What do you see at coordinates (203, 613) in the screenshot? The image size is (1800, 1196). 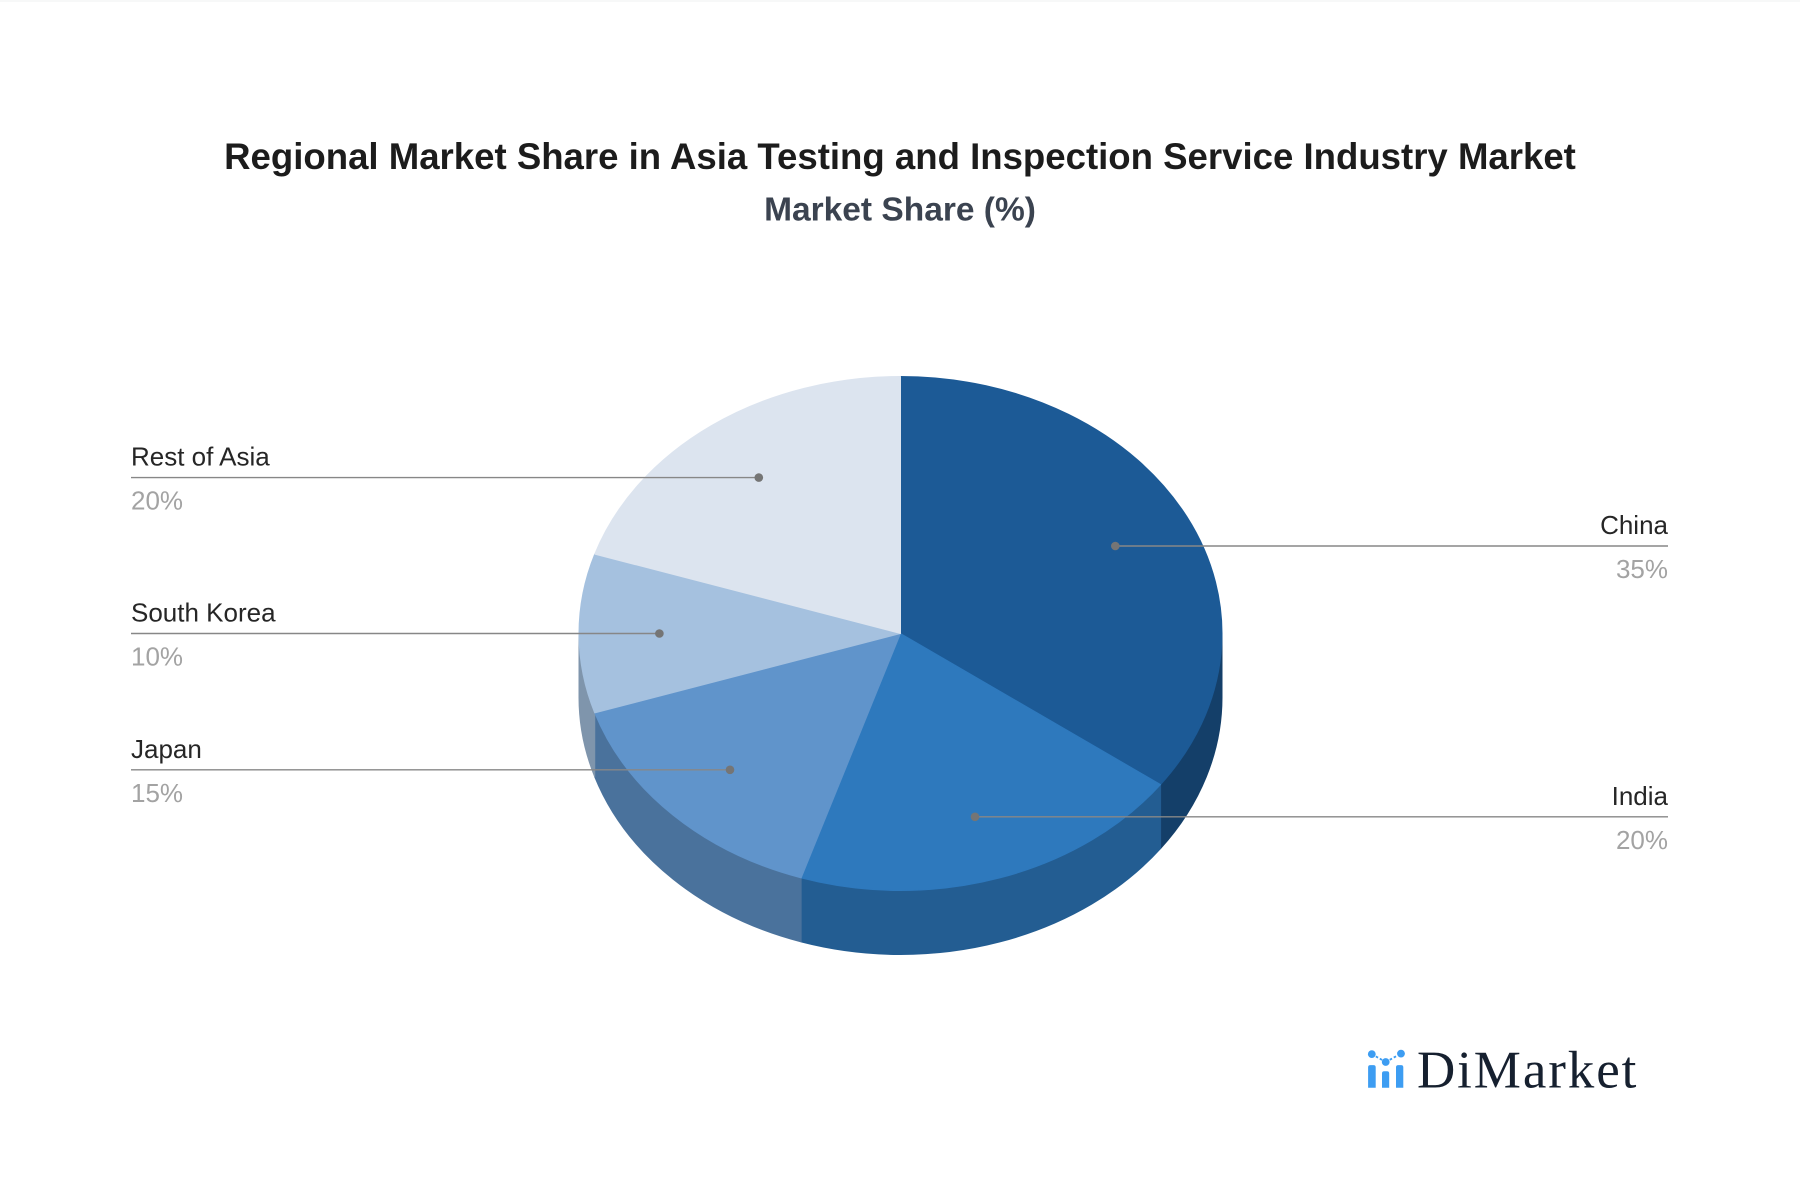 I see `svg-text: South Korea` at bounding box center [203, 613].